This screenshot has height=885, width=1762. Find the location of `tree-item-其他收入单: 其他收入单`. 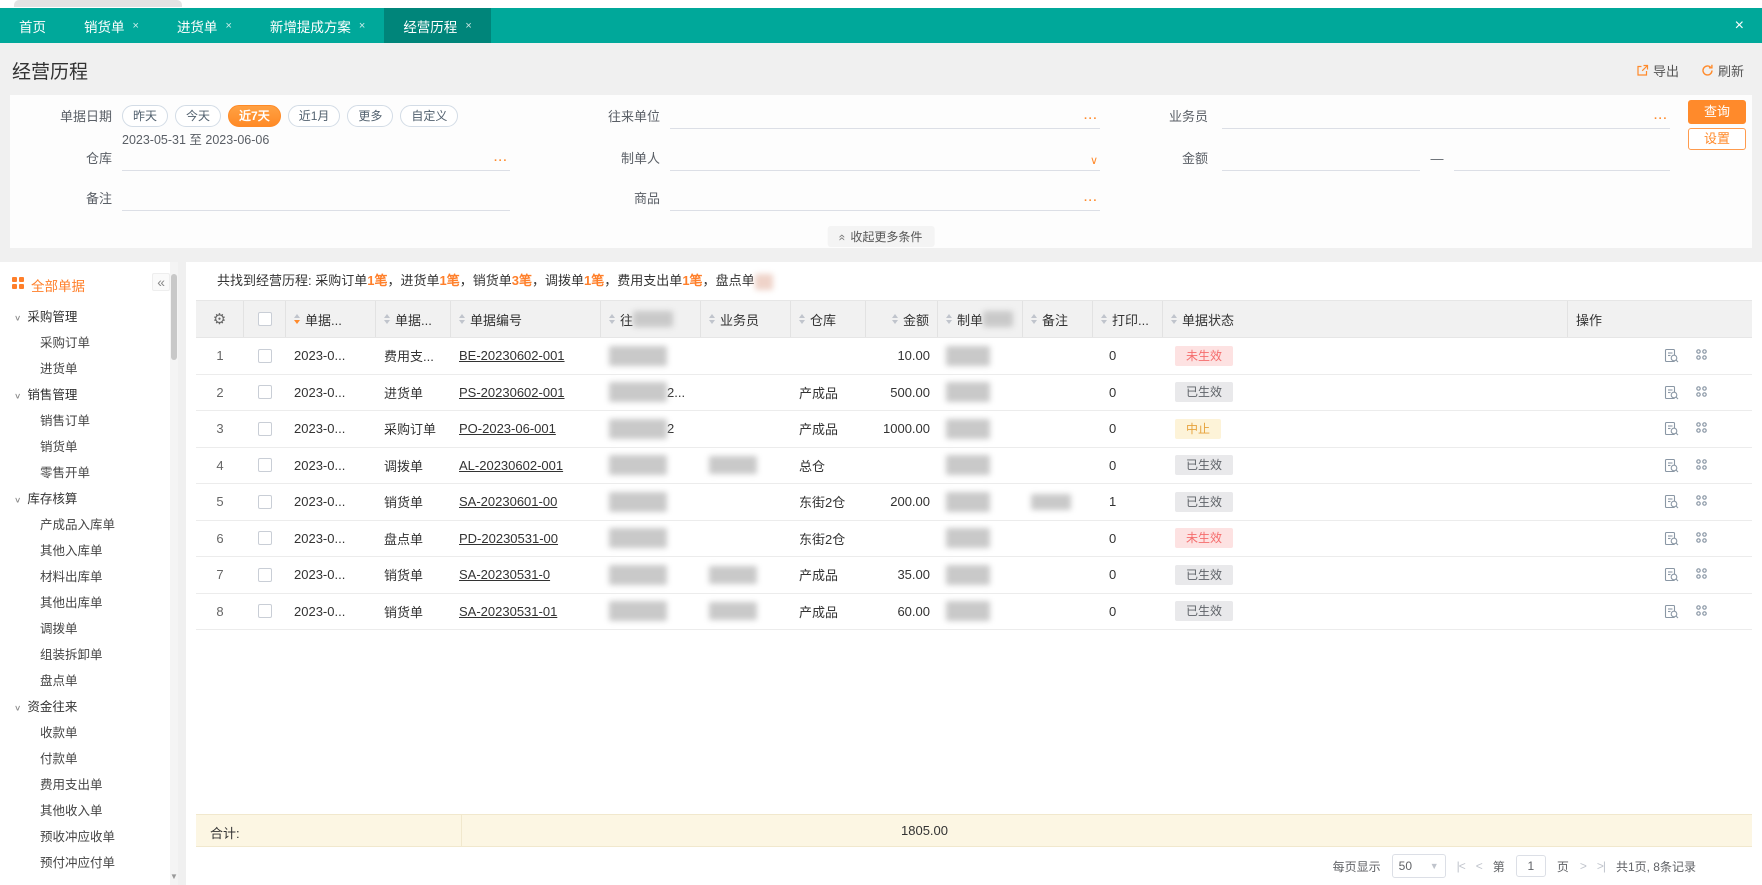

tree-item-其他收入单: 其他收入单 is located at coordinates (71, 811).